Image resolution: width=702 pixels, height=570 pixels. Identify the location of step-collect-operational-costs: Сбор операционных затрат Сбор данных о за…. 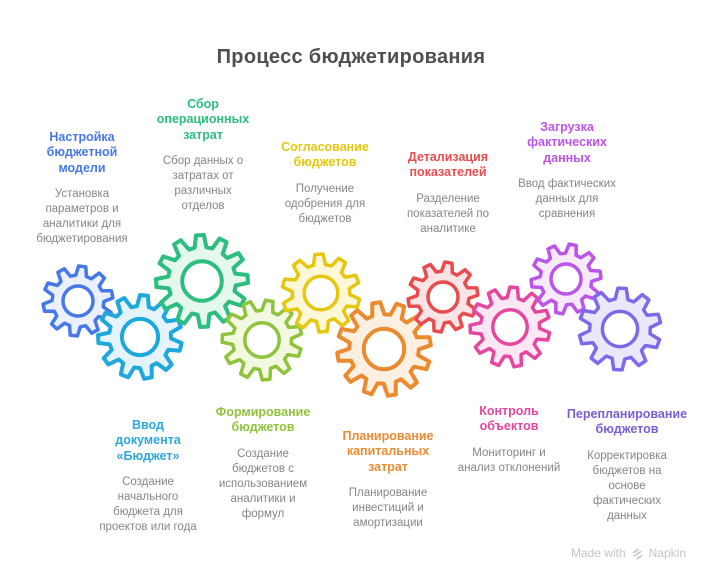
(203, 155).